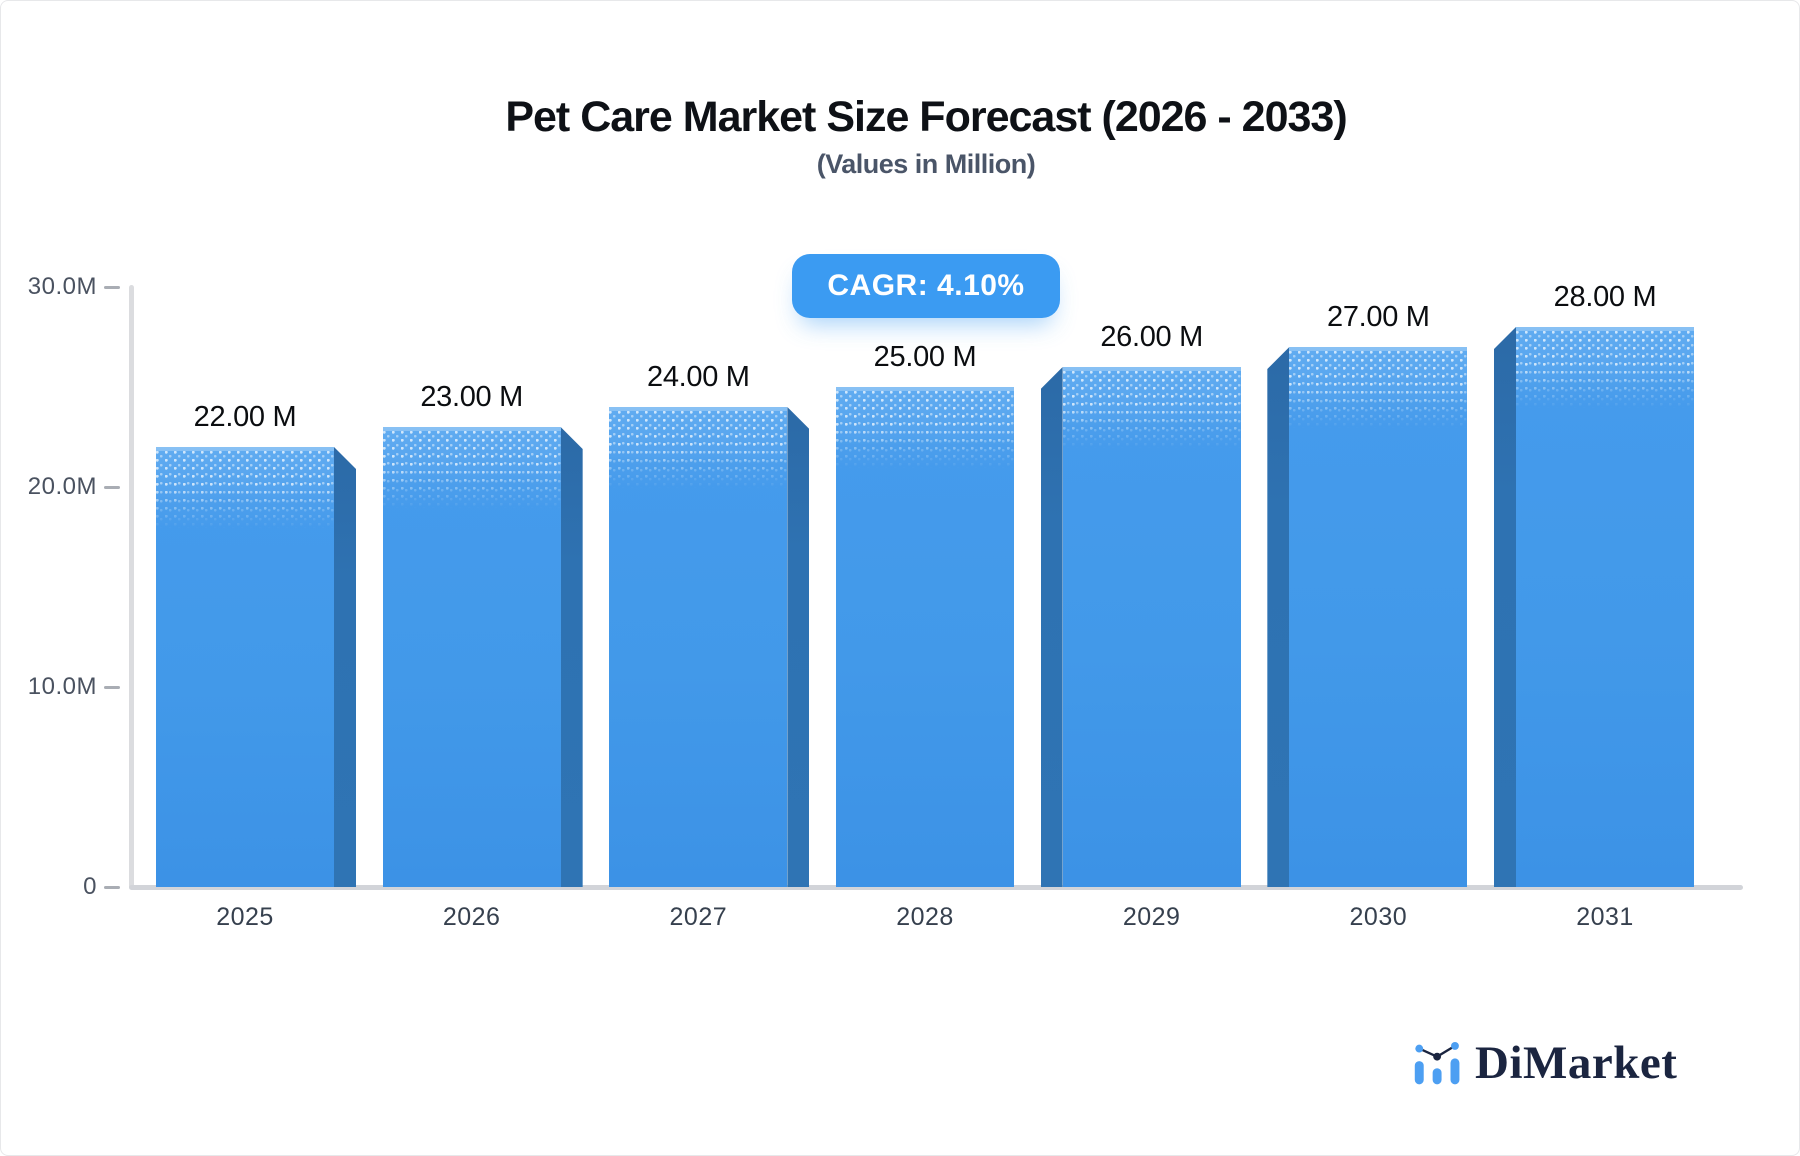 Image resolution: width=1800 pixels, height=1156 pixels. What do you see at coordinates (1576, 1063) in the screenshot?
I see `brand-logo-text: DiMarket` at bounding box center [1576, 1063].